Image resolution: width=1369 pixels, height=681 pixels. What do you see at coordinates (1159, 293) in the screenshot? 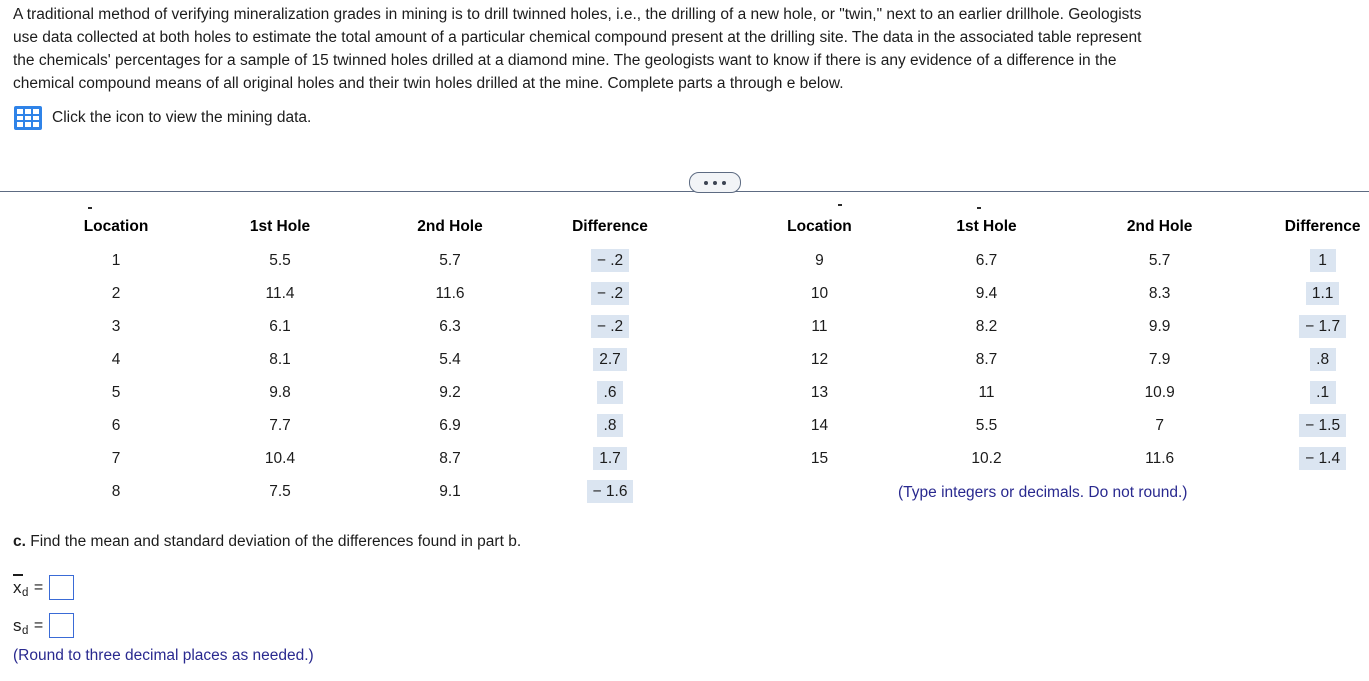
I see `cell-2nd-hole: 8.3` at bounding box center [1159, 293].